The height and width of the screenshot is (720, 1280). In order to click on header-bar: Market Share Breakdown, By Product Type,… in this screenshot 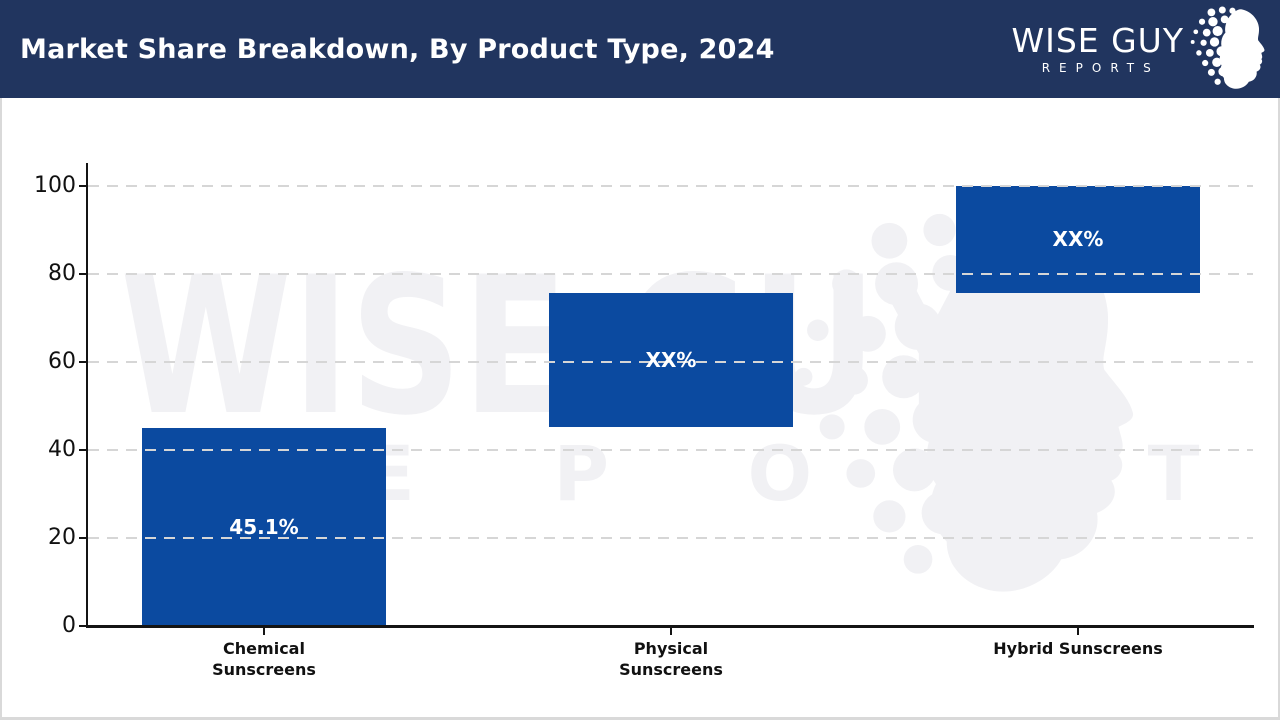, I will do `click(640, 49)`.